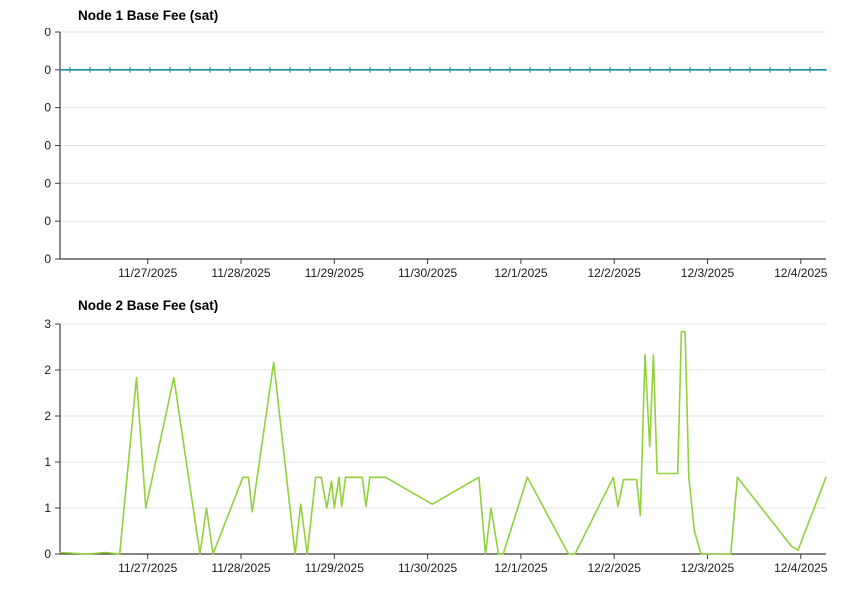 The height and width of the screenshot is (600, 860). What do you see at coordinates (148, 305) in the screenshot?
I see `node2-chart-title: Node 2 Base Fee (sat)` at bounding box center [148, 305].